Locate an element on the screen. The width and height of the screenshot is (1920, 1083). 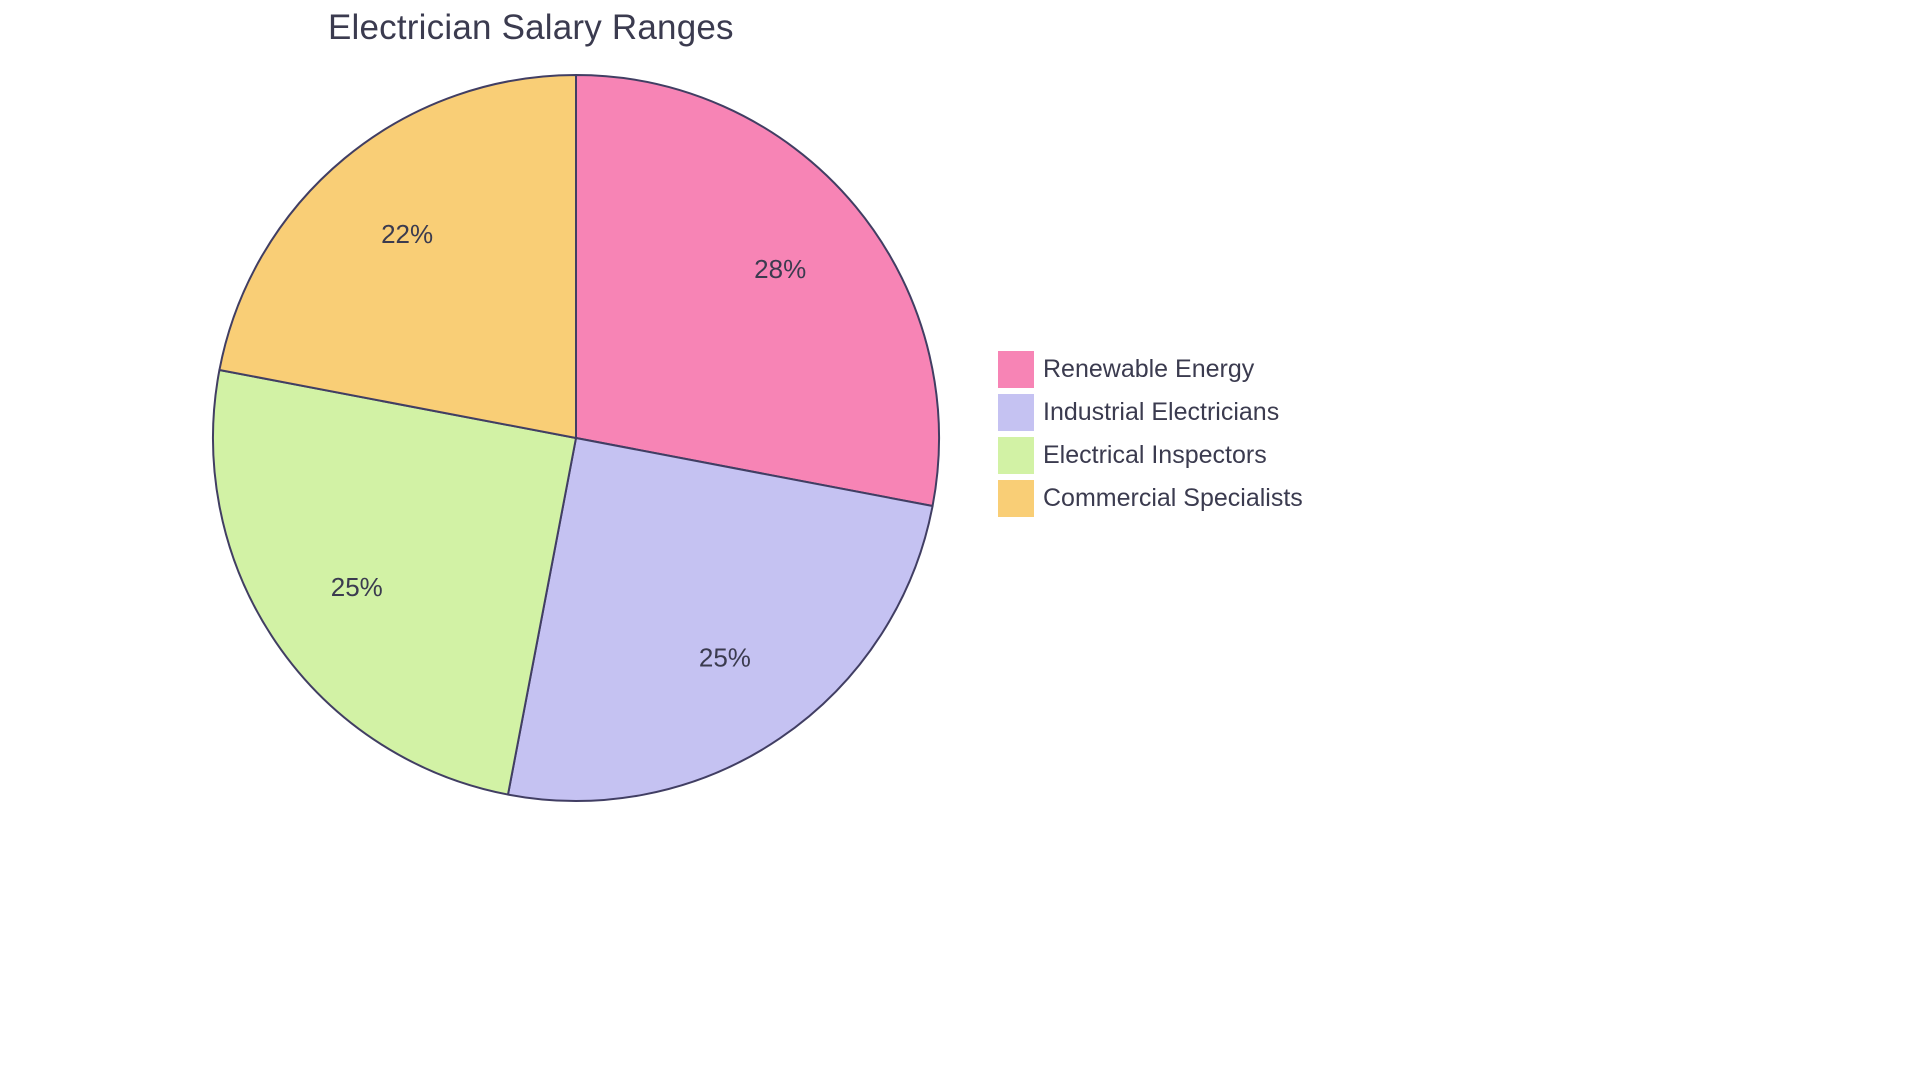
slice-percentage-label: 22% is located at coordinates (407, 234).